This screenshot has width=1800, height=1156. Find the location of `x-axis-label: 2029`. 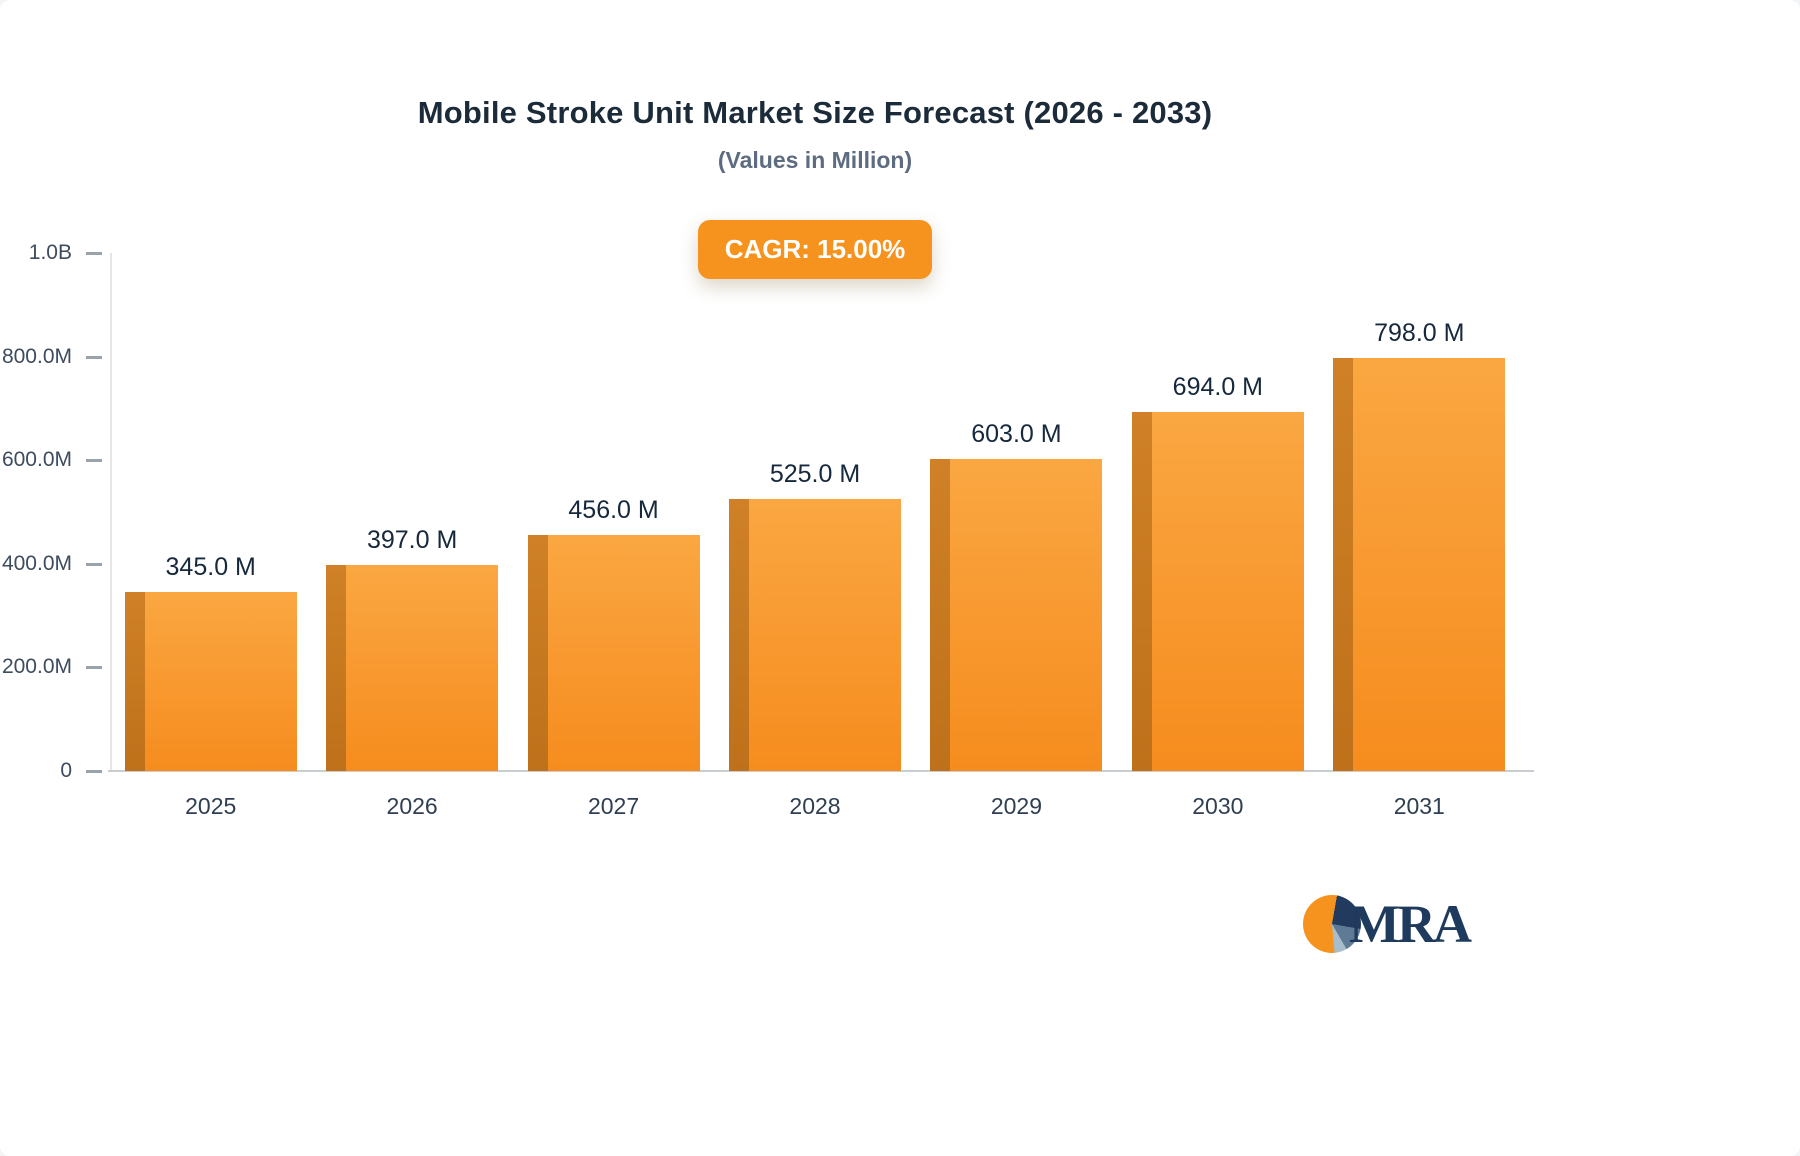

x-axis-label: 2029 is located at coordinates (1016, 806).